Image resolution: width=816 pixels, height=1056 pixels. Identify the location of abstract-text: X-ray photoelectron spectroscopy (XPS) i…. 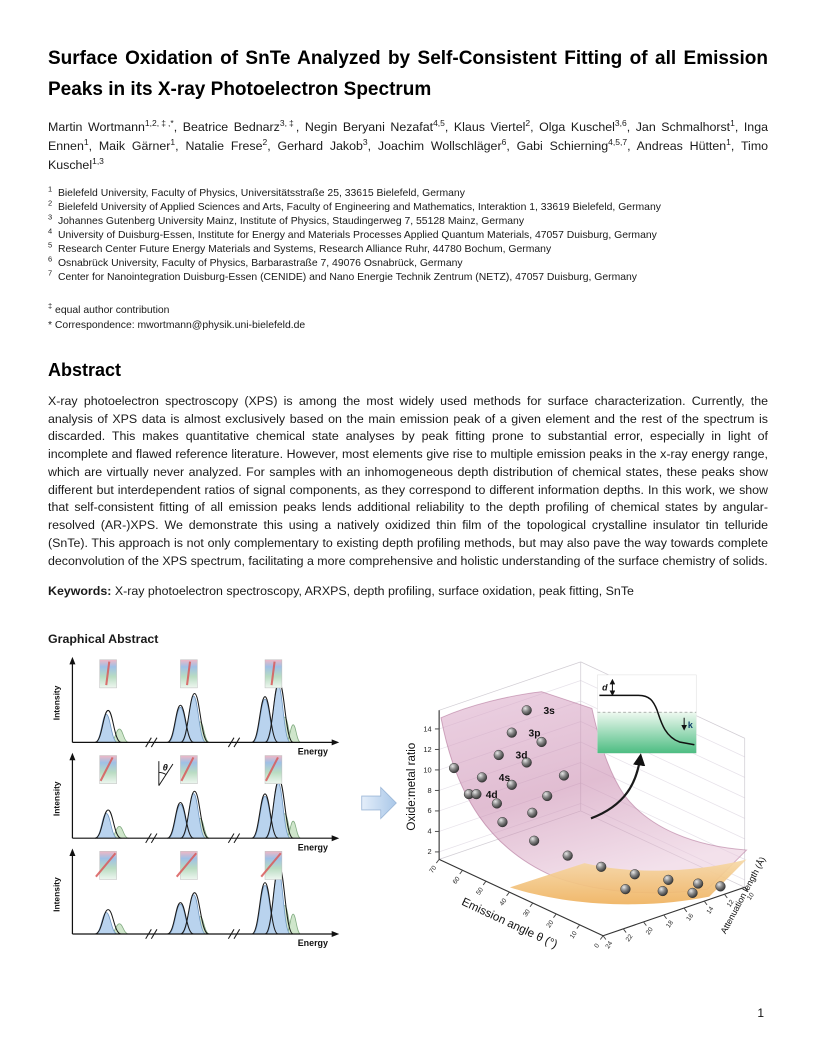
(408, 480).